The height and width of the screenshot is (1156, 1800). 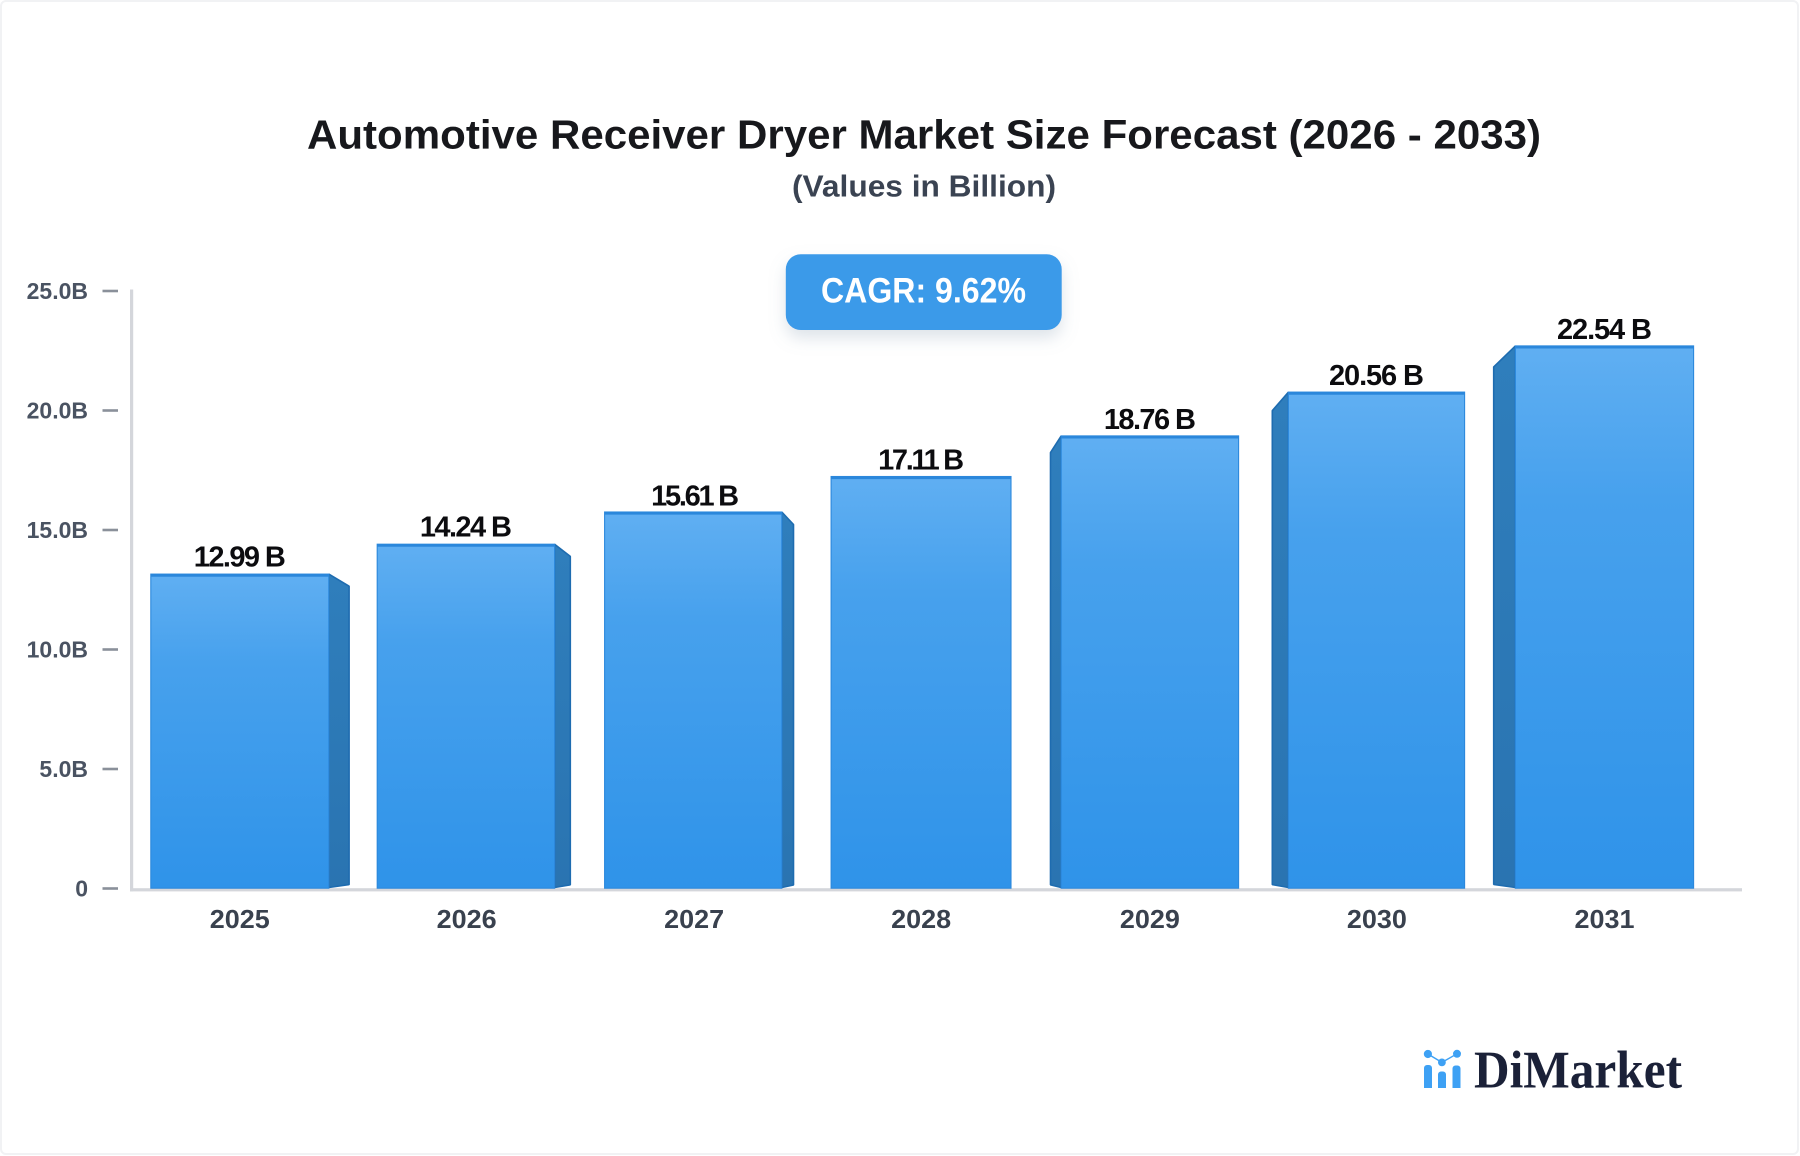 I want to click on svg-text: 18.76 B, so click(x=1150, y=420).